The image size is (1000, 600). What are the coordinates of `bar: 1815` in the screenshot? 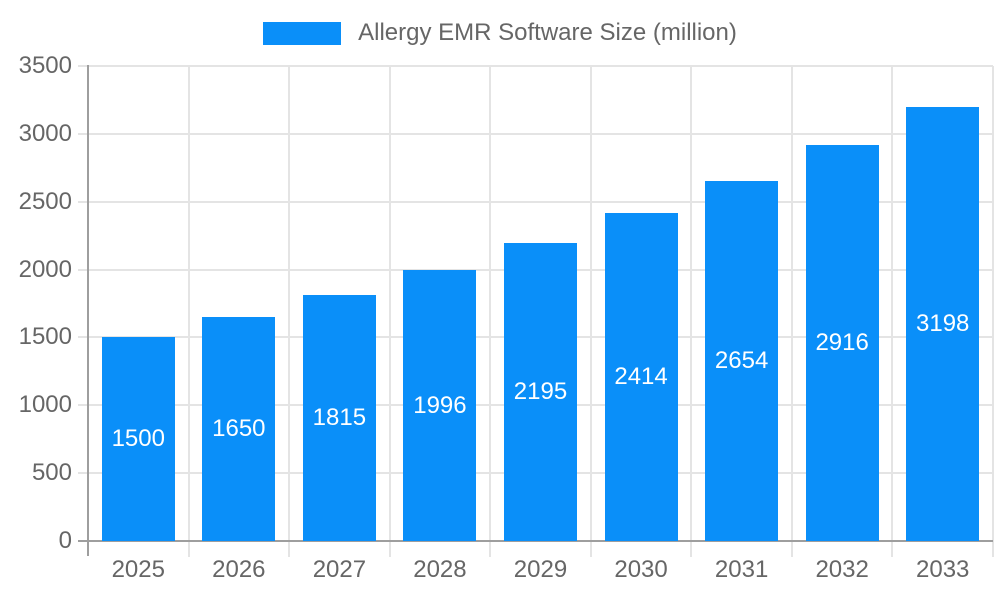 It's located at (339, 417).